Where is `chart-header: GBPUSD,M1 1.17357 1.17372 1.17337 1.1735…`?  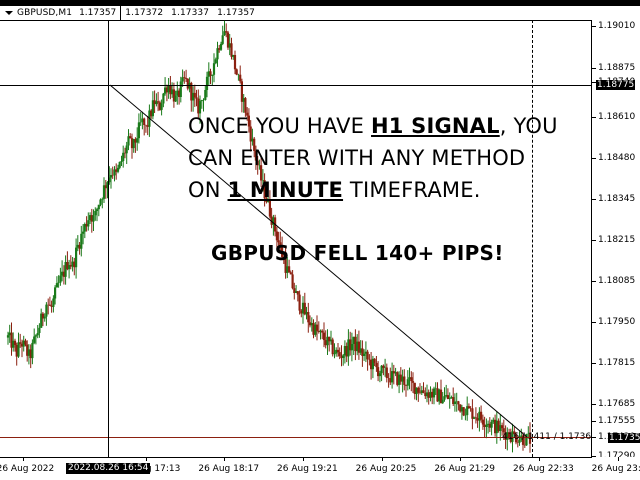
chart-header: GBPUSD,M1 1.17357 1.17372 1.17337 1.1735… is located at coordinates (320, 13).